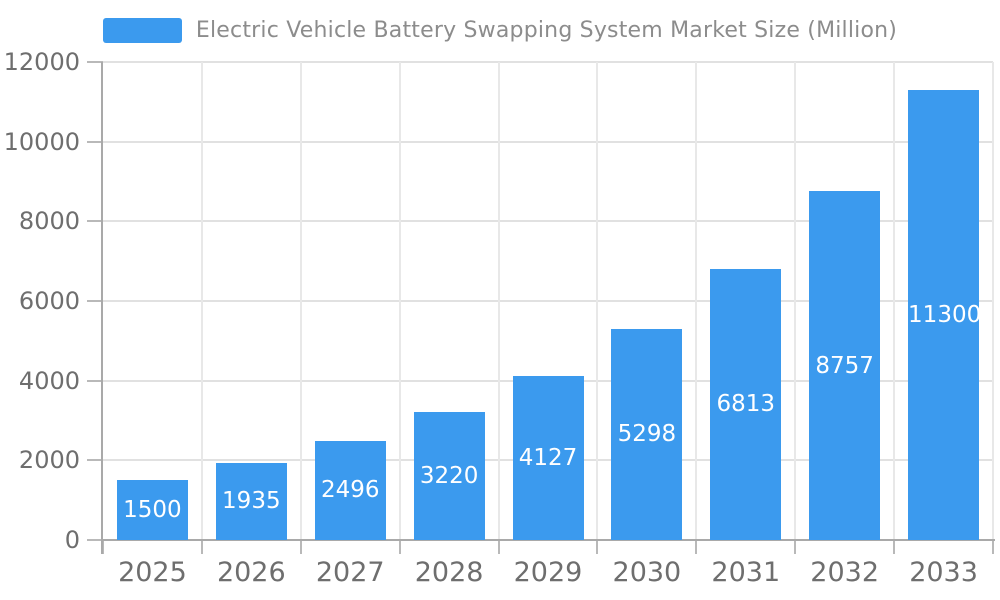 This screenshot has height=600, width=1000. I want to click on bar-value-label: 6813, so click(746, 404).